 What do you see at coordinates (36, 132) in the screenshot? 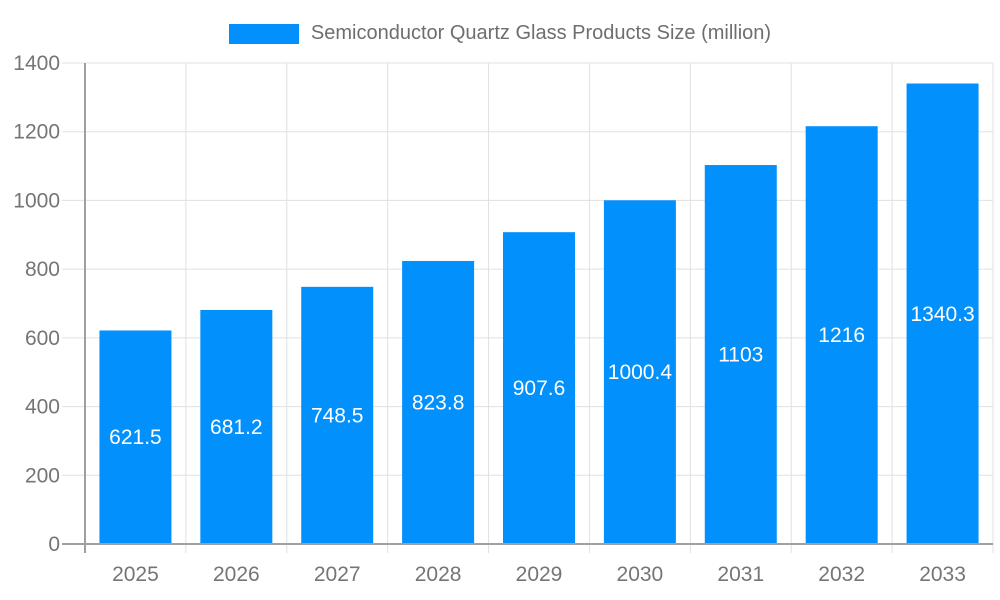
I see `y-tick-label: 1200` at bounding box center [36, 132].